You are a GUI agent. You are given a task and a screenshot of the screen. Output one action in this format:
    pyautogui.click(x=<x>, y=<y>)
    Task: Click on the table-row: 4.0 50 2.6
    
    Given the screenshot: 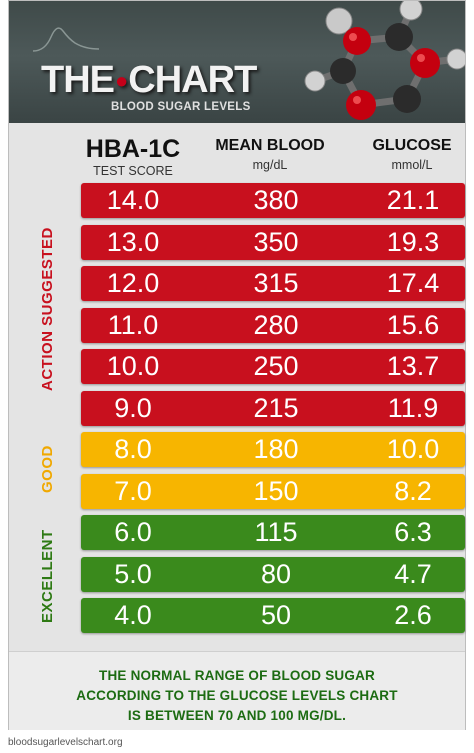 What is the action you would take?
    pyautogui.click(x=273, y=615)
    